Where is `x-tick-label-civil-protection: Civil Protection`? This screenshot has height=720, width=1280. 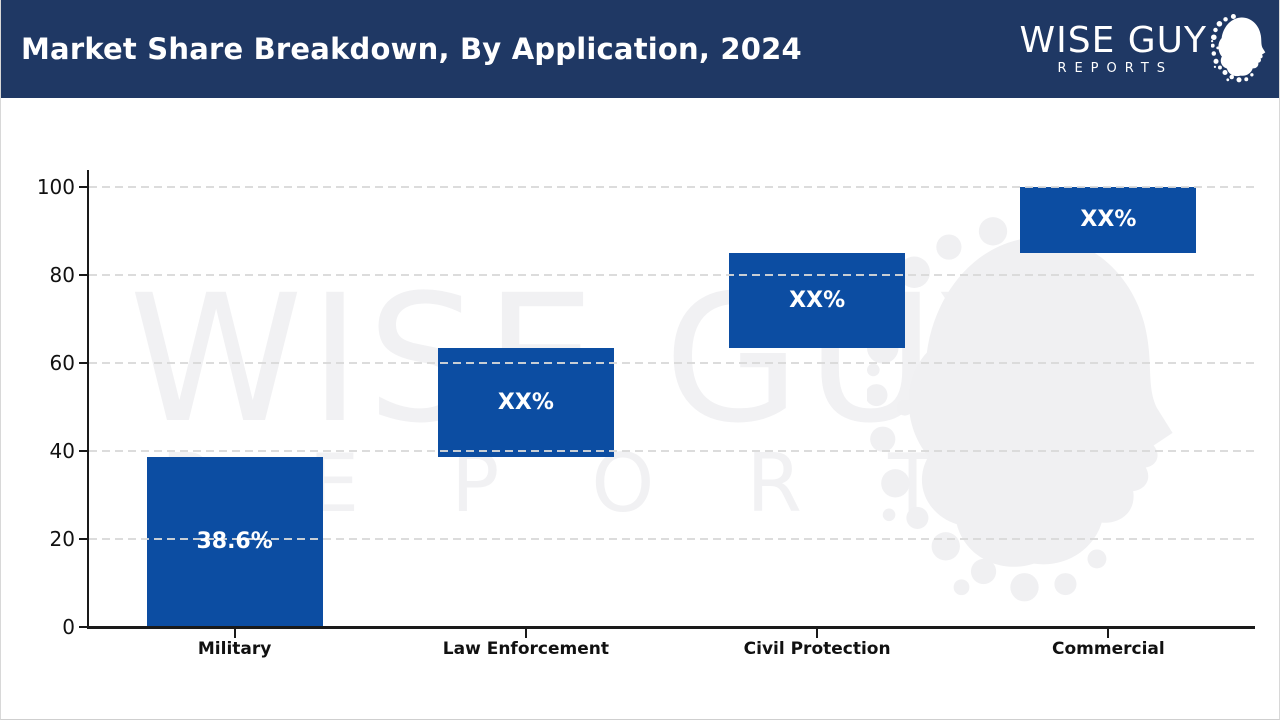 x-tick-label-civil-protection: Civil Protection is located at coordinates (817, 649).